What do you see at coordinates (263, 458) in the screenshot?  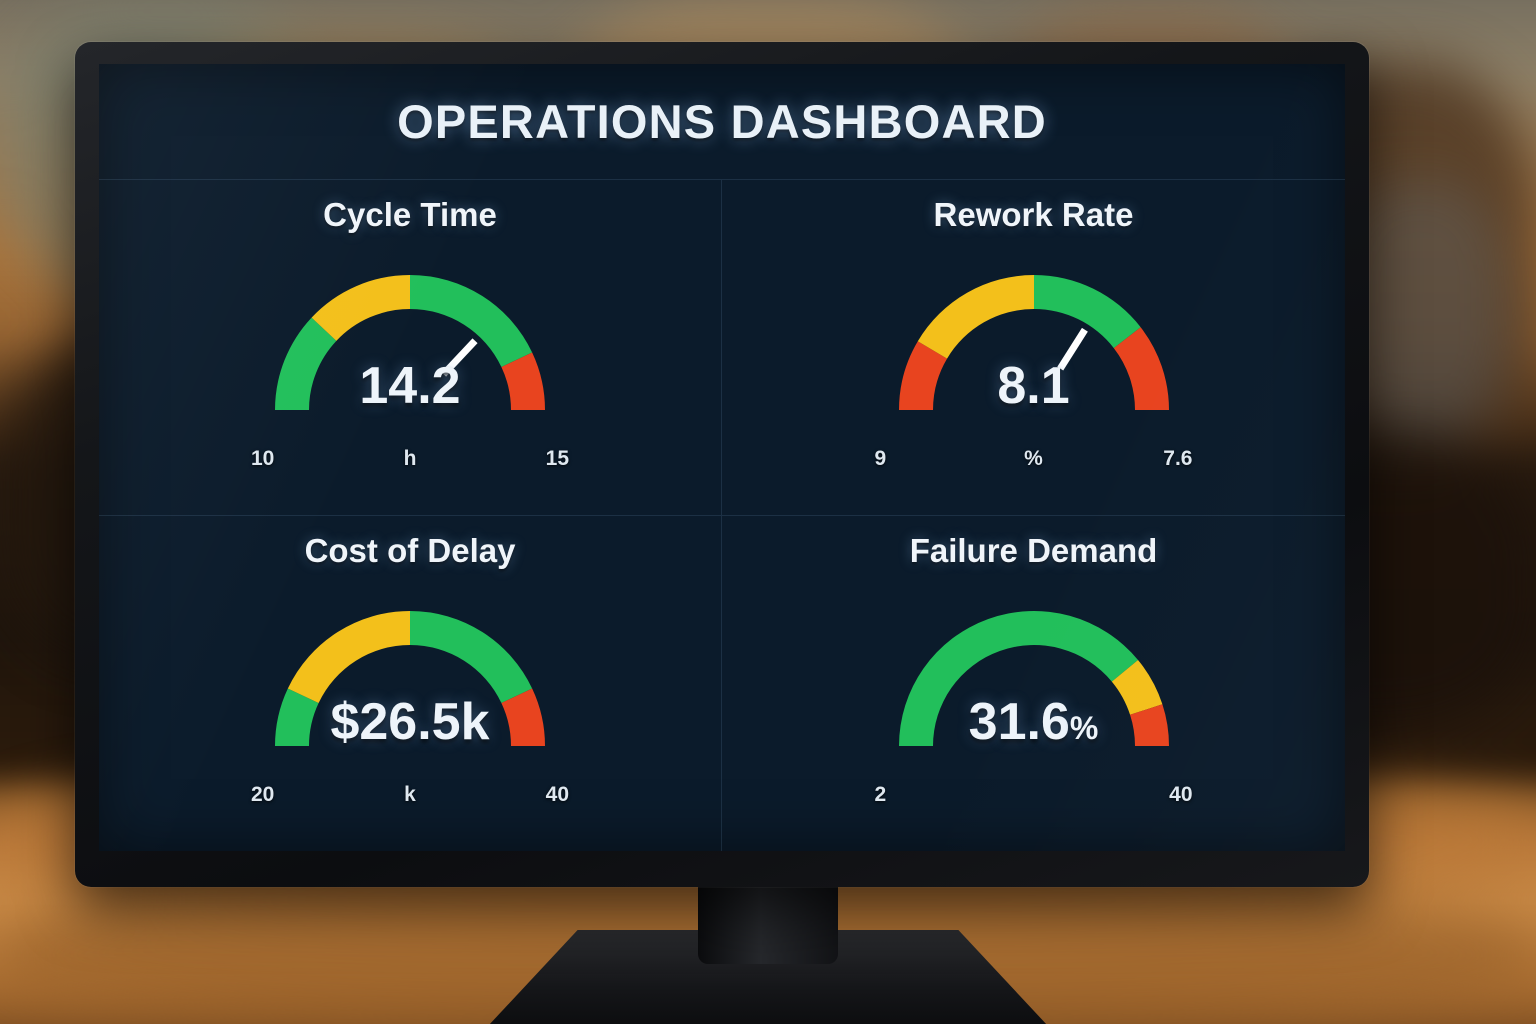 I see `gauge-min-label: 10` at bounding box center [263, 458].